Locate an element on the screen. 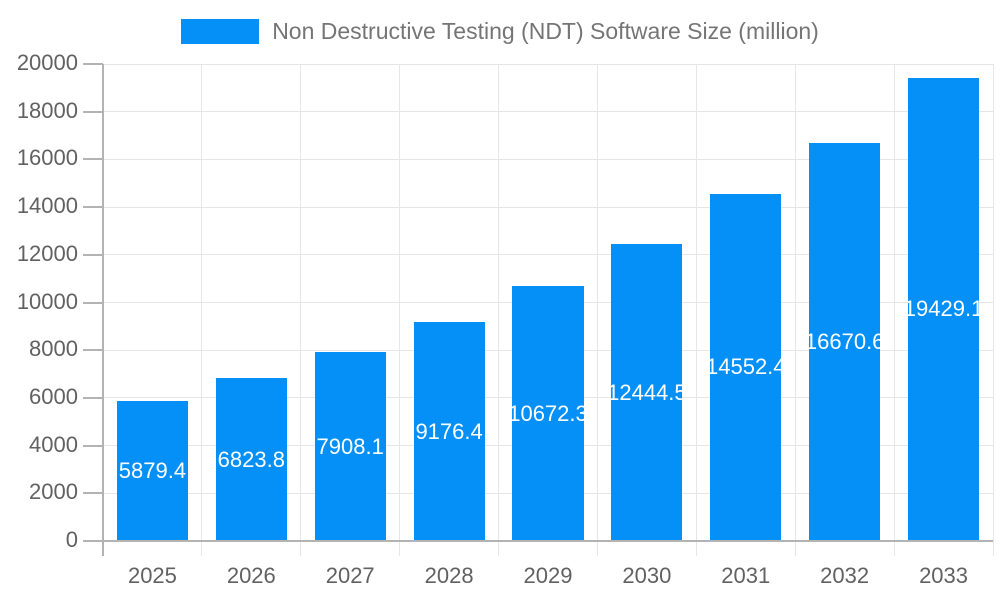 The width and height of the screenshot is (1000, 600). bar: 9176.4 is located at coordinates (449, 431).